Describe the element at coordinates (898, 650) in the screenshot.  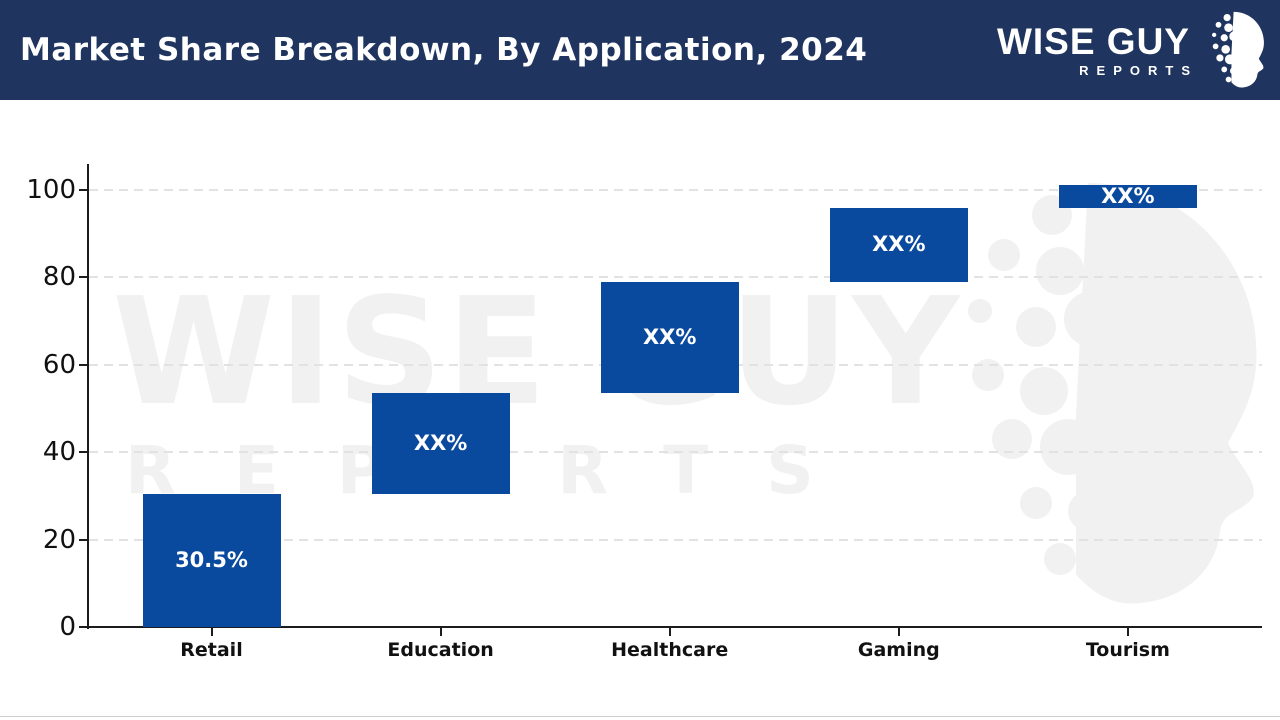
I see `x-tick-label-gaming: Gaming` at that location.